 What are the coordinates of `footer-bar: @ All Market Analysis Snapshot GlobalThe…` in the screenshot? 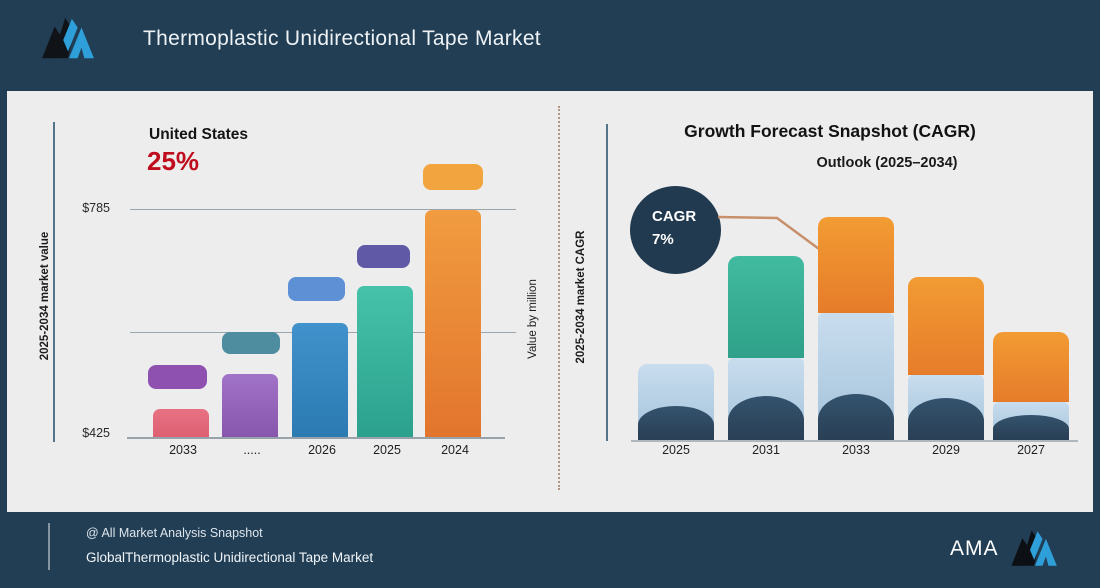 It's located at (550, 550).